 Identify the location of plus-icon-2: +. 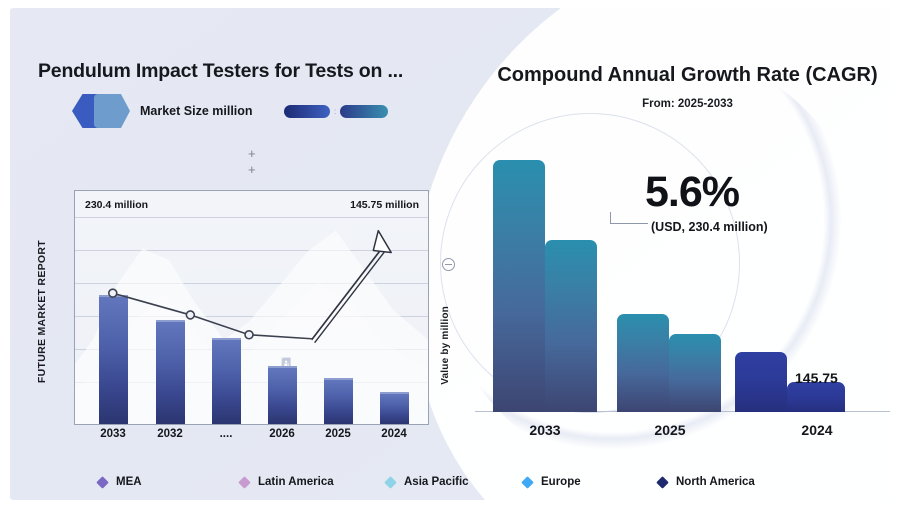
(252, 169).